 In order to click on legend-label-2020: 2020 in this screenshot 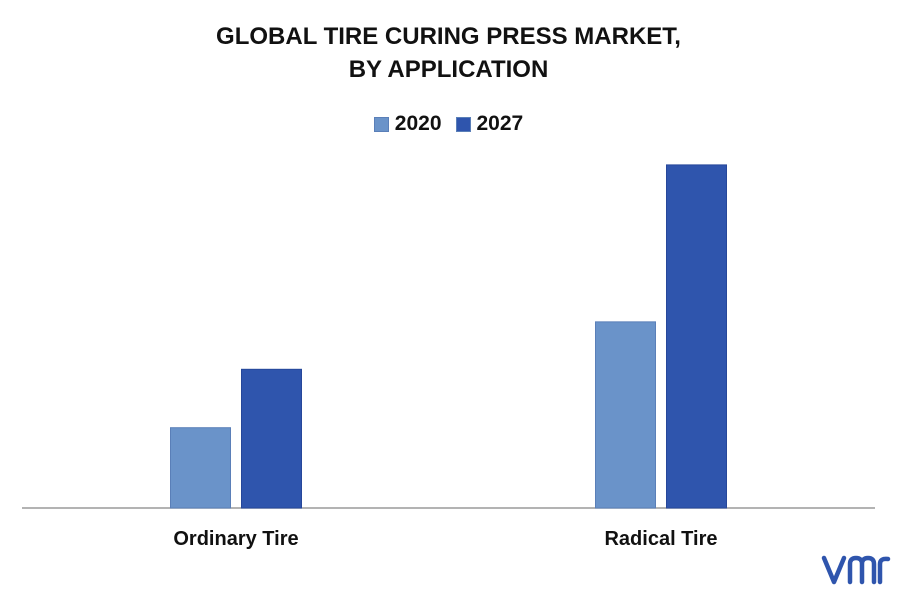, I will do `click(418, 123)`.